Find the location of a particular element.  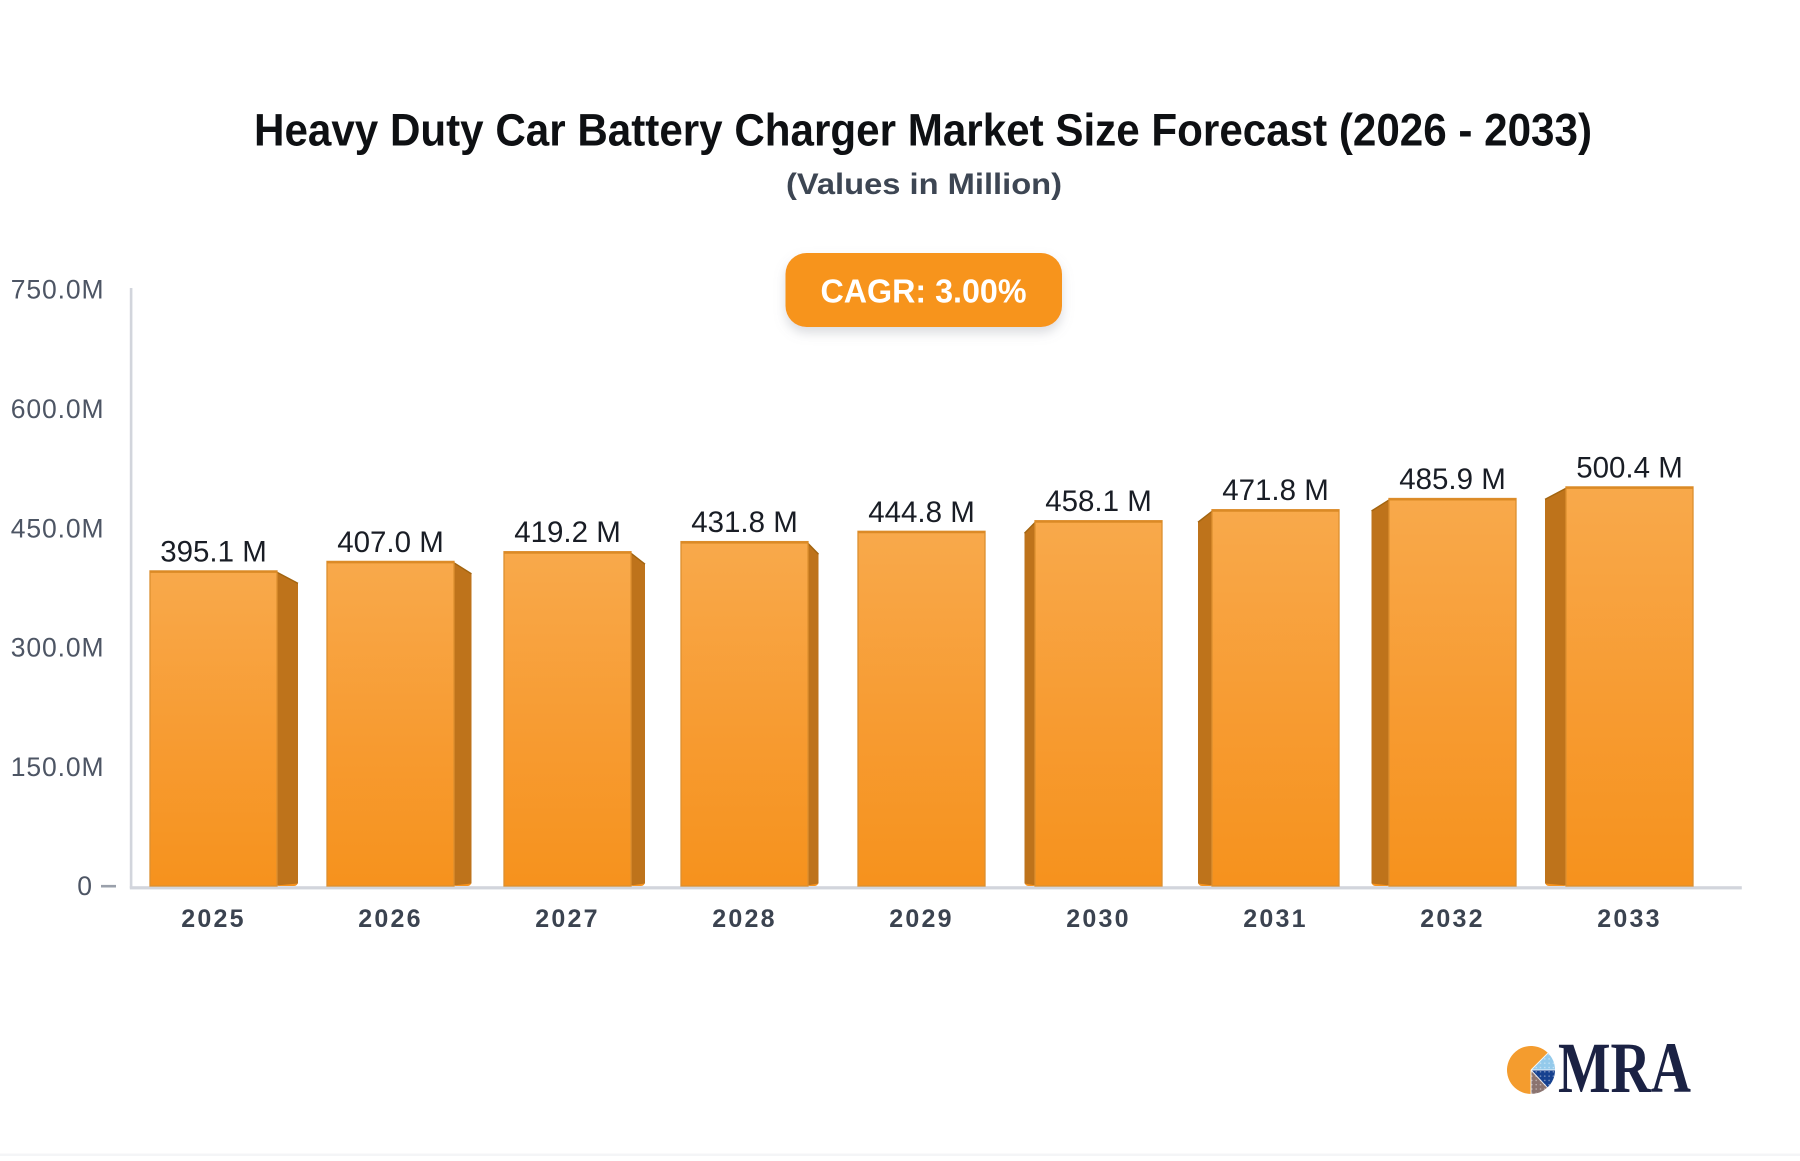

svg-text: 471.8 M is located at coordinates (1275, 490).